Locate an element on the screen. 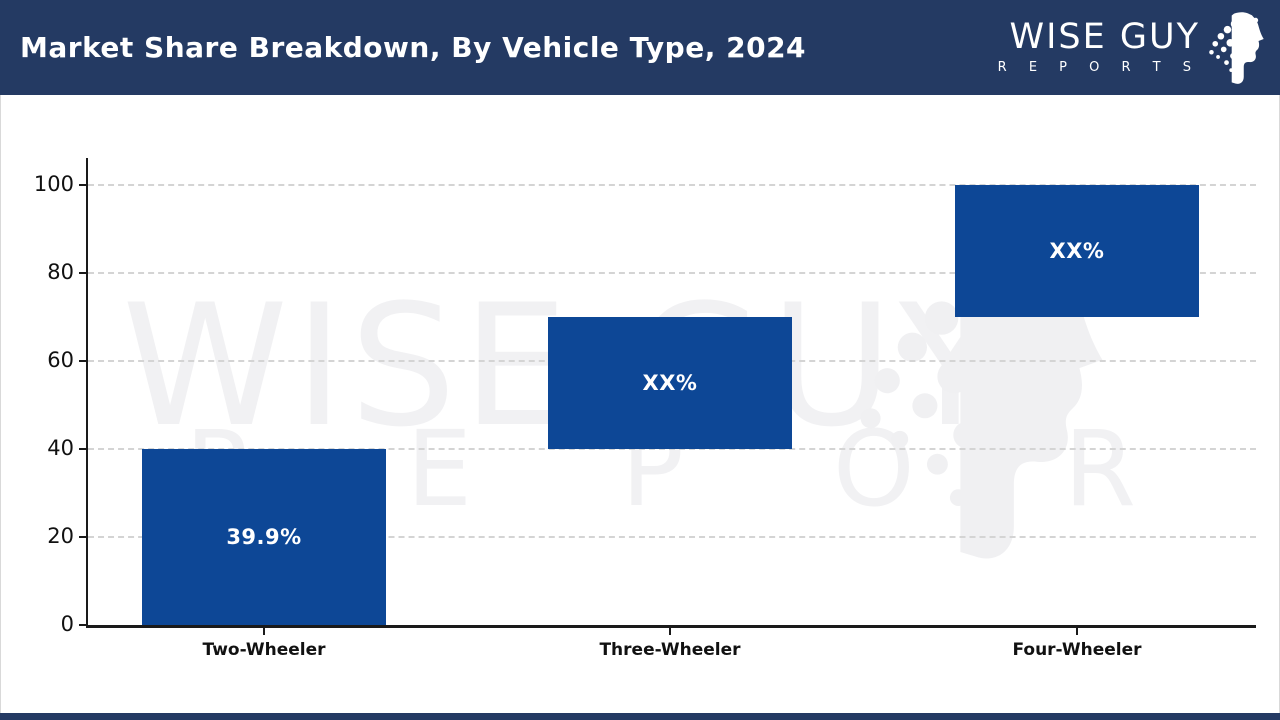  logo-head-icon is located at coordinates (1236, 48).